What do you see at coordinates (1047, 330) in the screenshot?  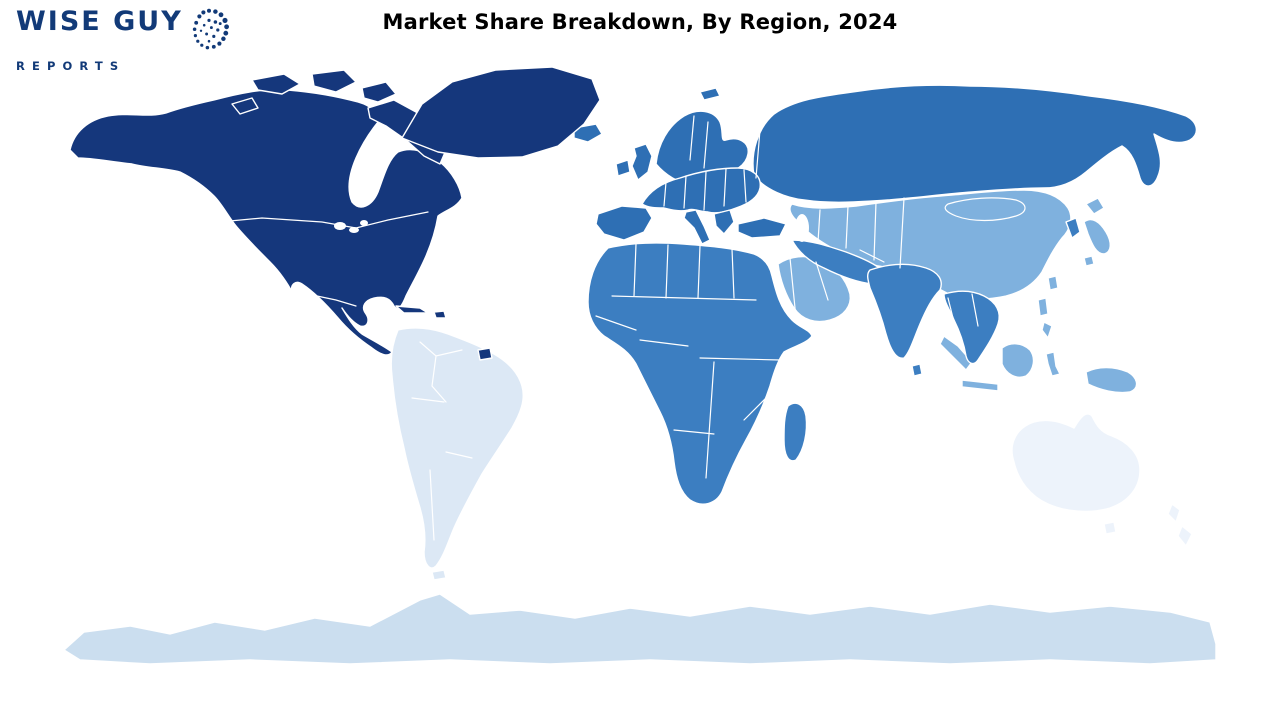 I see `philippines-mindanao` at bounding box center [1047, 330].